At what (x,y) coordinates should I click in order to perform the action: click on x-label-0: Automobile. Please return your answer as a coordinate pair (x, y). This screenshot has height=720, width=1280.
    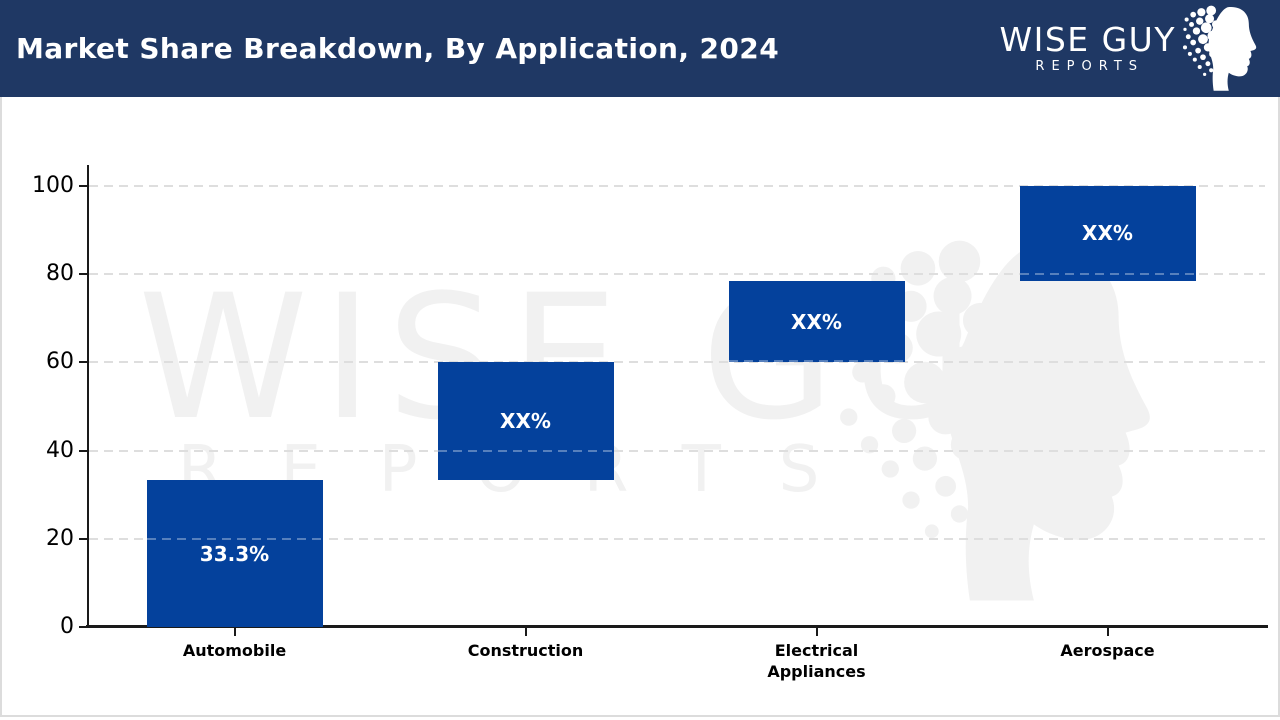
    Looking at the image, I should click on (234, 650).